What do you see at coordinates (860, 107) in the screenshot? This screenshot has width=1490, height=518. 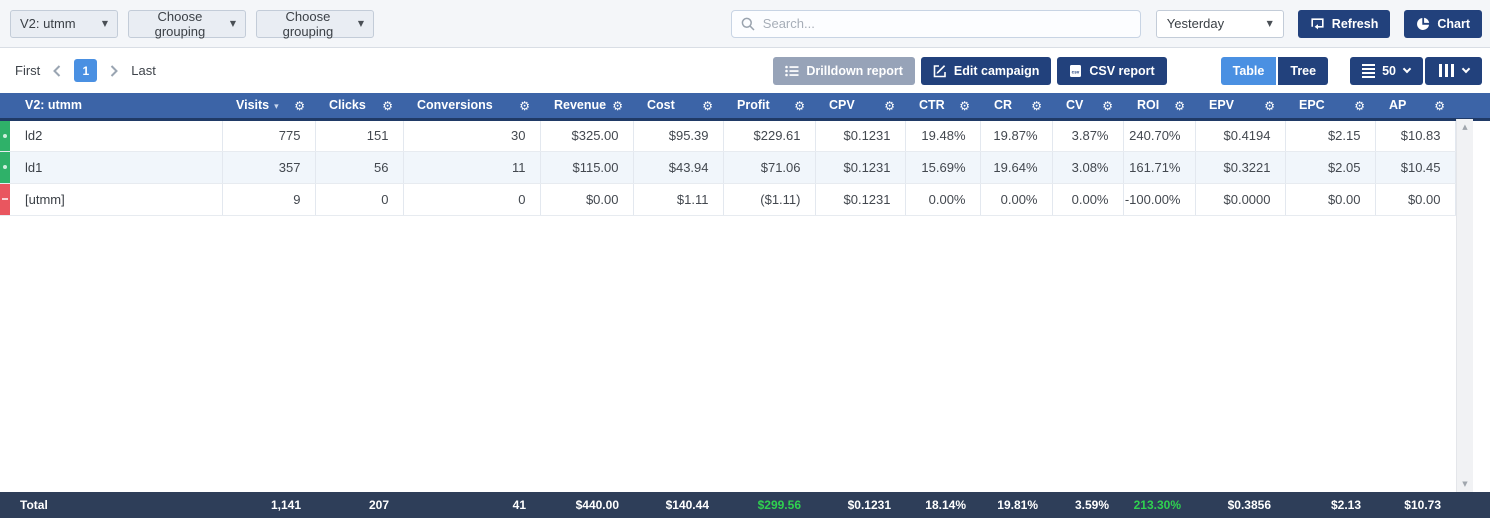 I see `column-header-cpv: ⚙ CPV` at bounding box center [860, 107].